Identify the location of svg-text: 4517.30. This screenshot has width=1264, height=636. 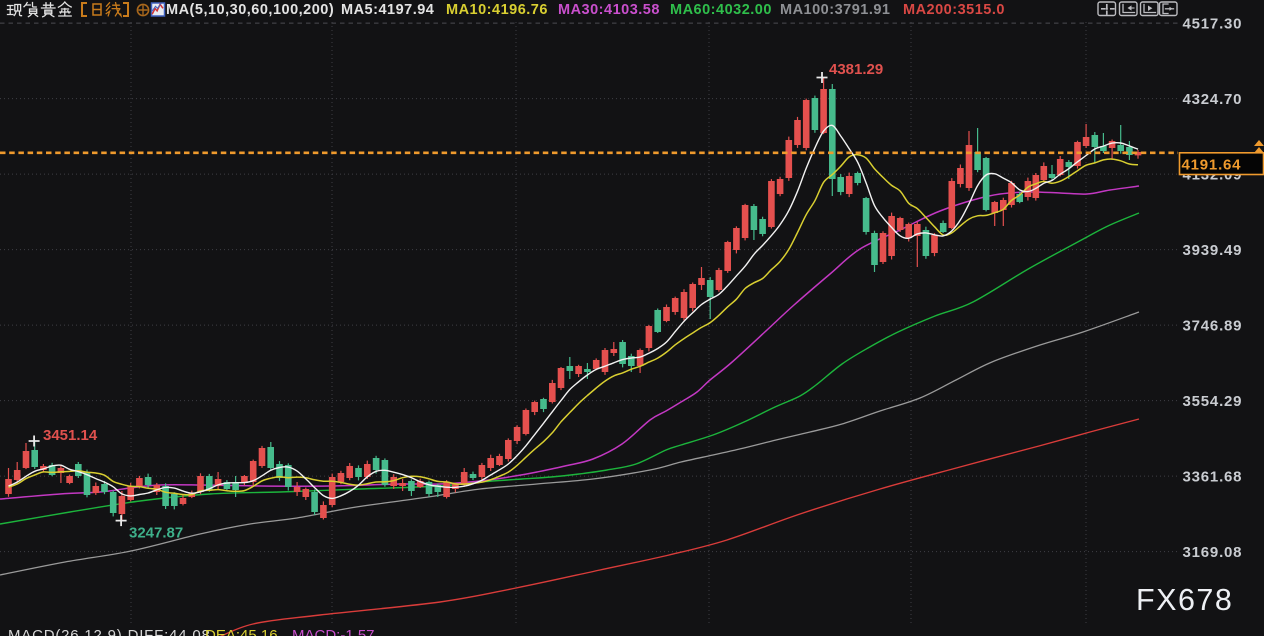
(1213, 23).